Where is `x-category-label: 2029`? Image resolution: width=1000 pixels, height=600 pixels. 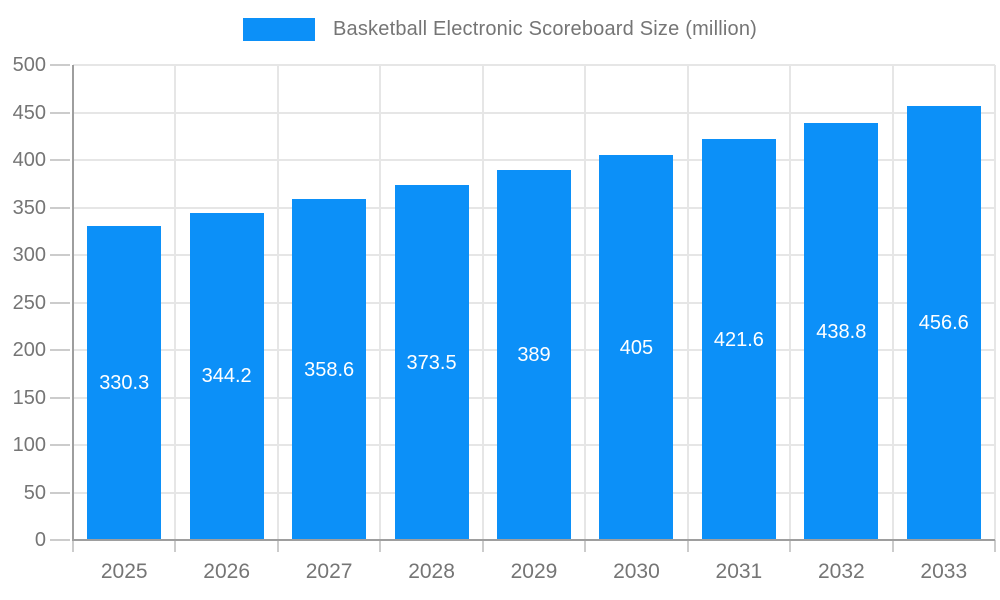 x-category-label: 2029 is located at coordinates (534, 571).